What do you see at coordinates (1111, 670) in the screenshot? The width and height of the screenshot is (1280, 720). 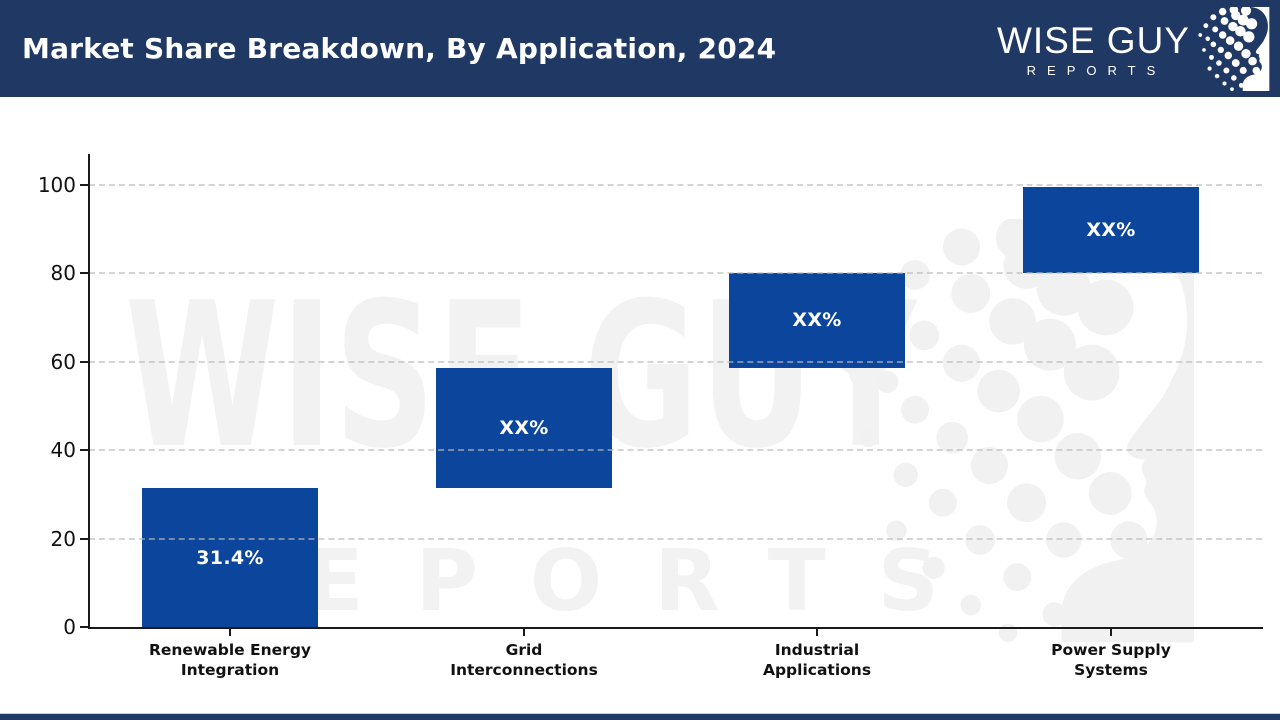 I see `x-category-label-line: Systems` at bounding box center [1111, 670].